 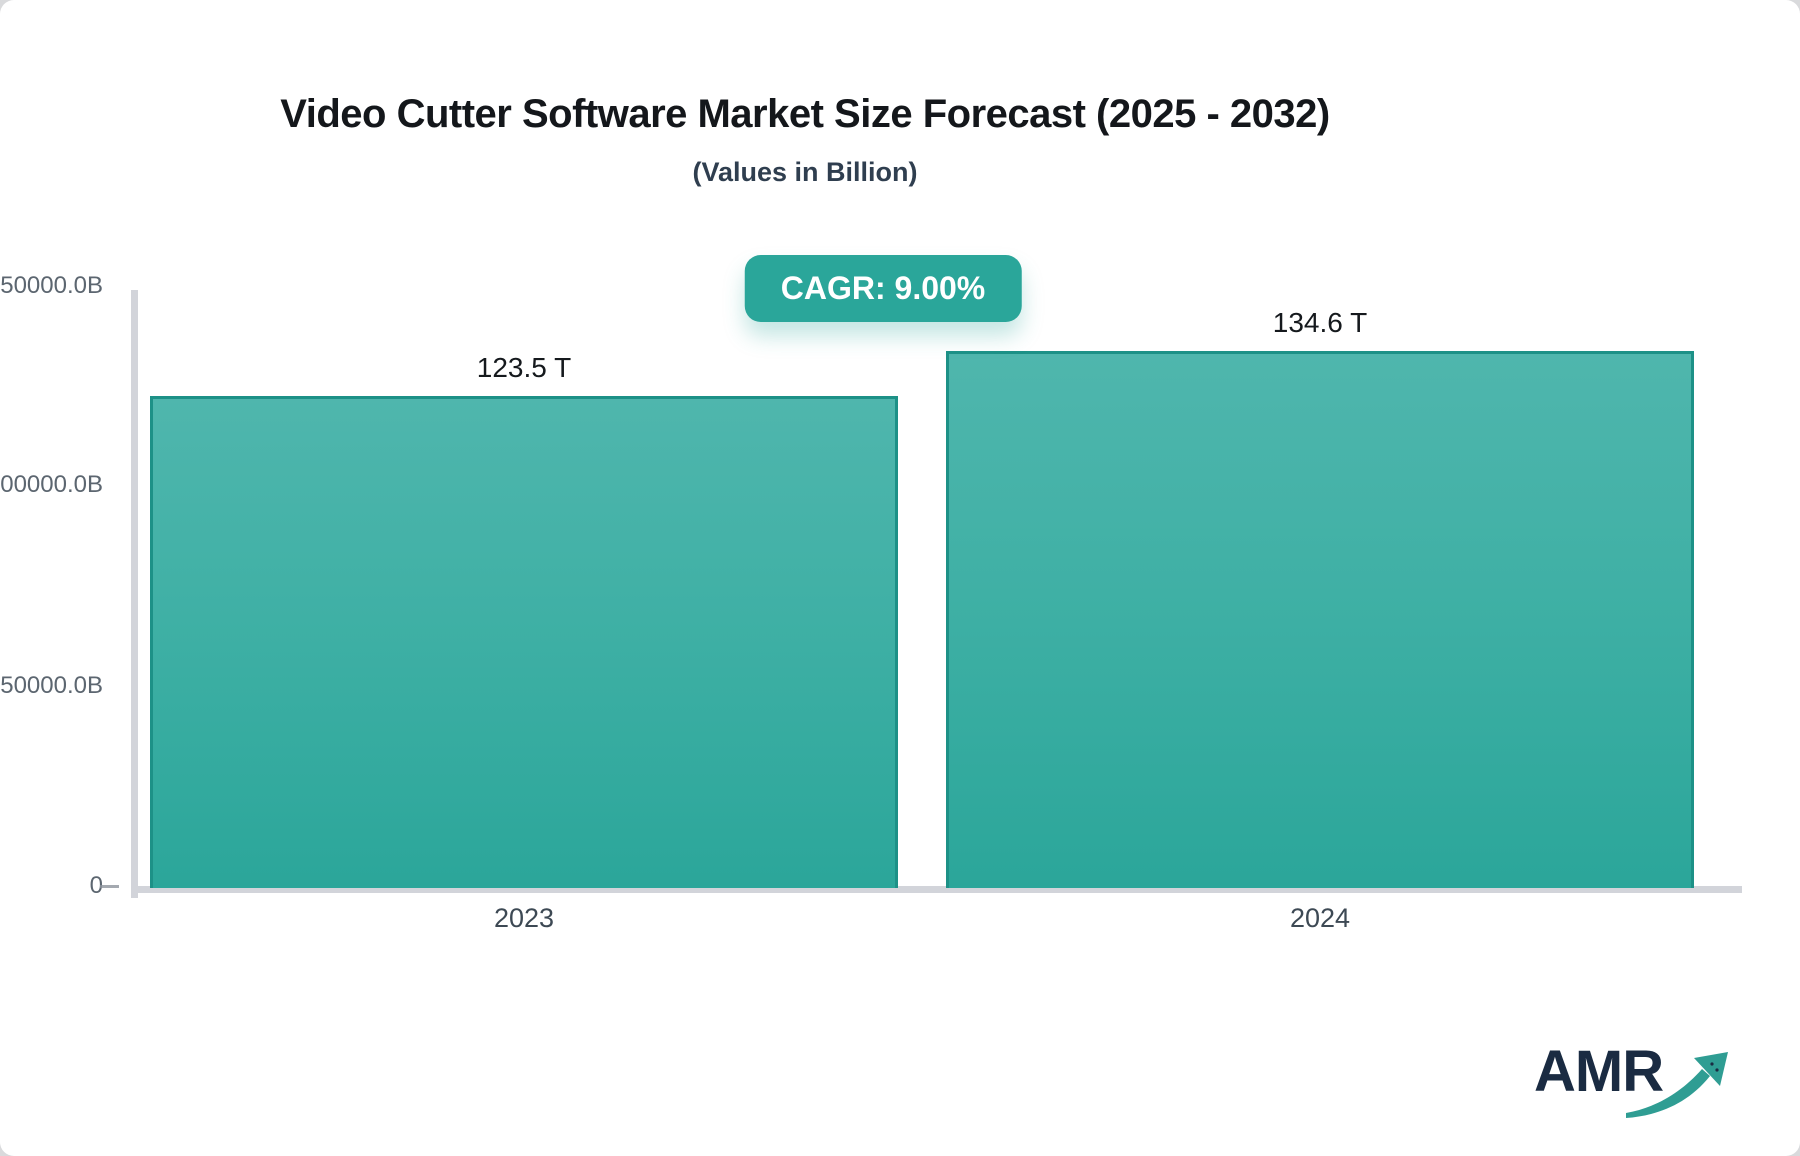 I want to click on cagr-badge: CAGR: 9.00%, so click(x=883, y=288).